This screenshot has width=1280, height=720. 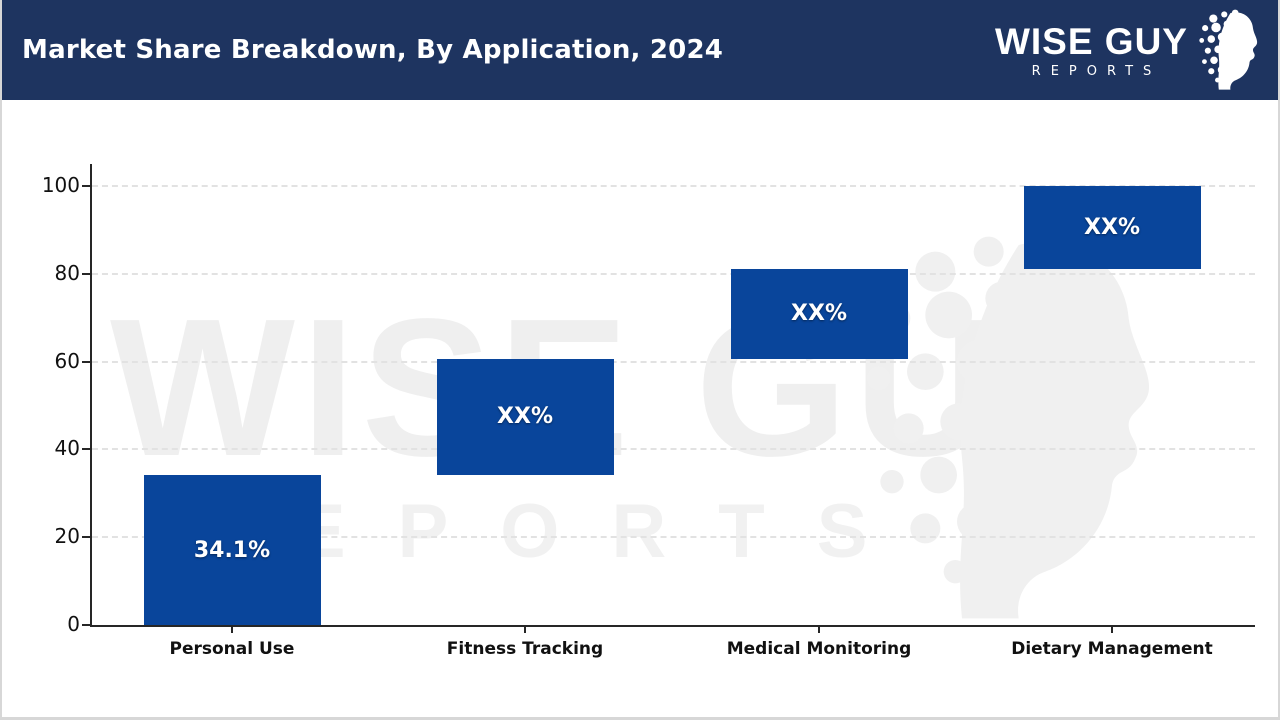 I want to click on y-tick-label-100: 100, so click(x=60, y=185).